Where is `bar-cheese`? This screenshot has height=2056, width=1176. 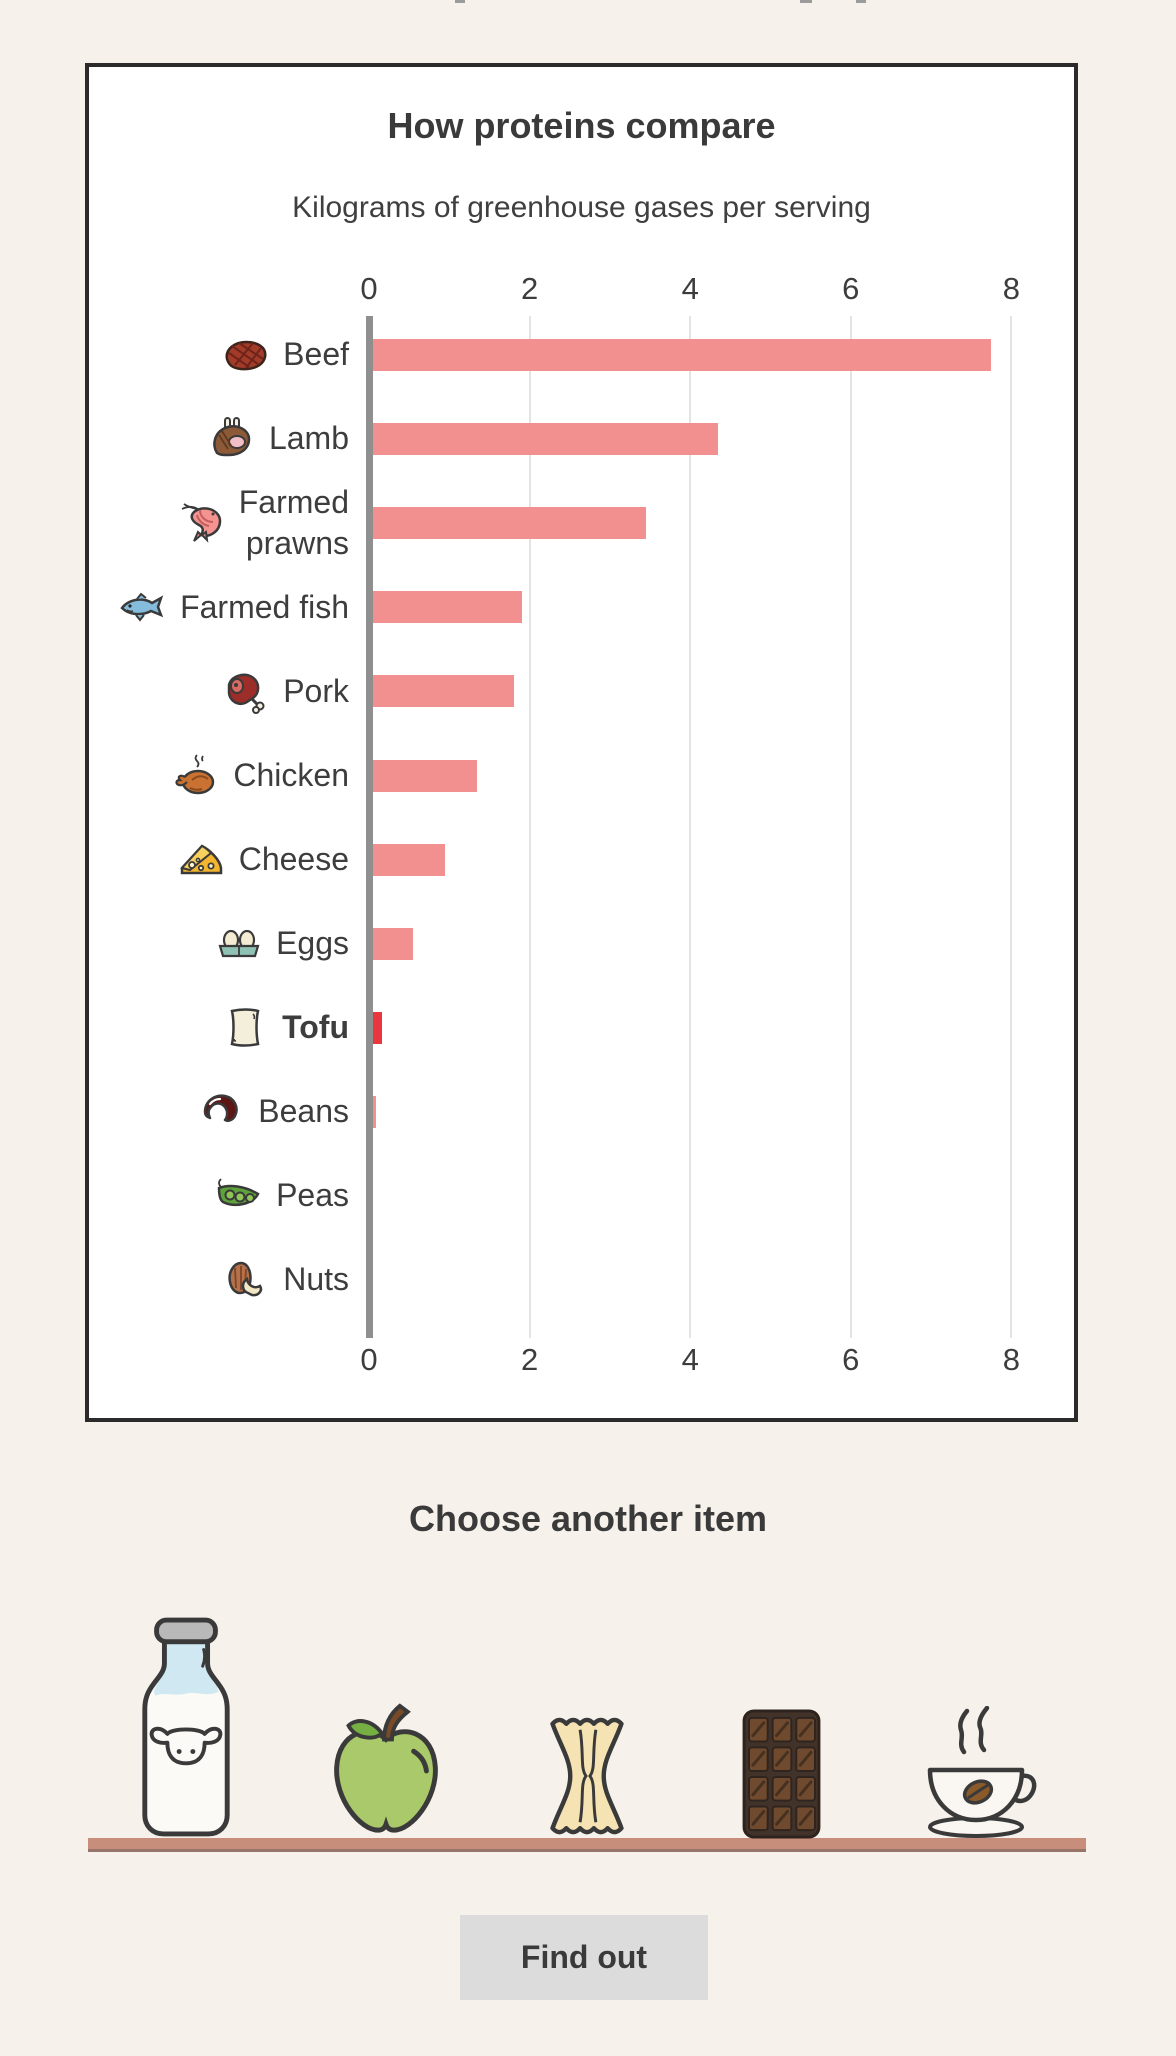
bar-cheese is located at coordinates (409, 859).